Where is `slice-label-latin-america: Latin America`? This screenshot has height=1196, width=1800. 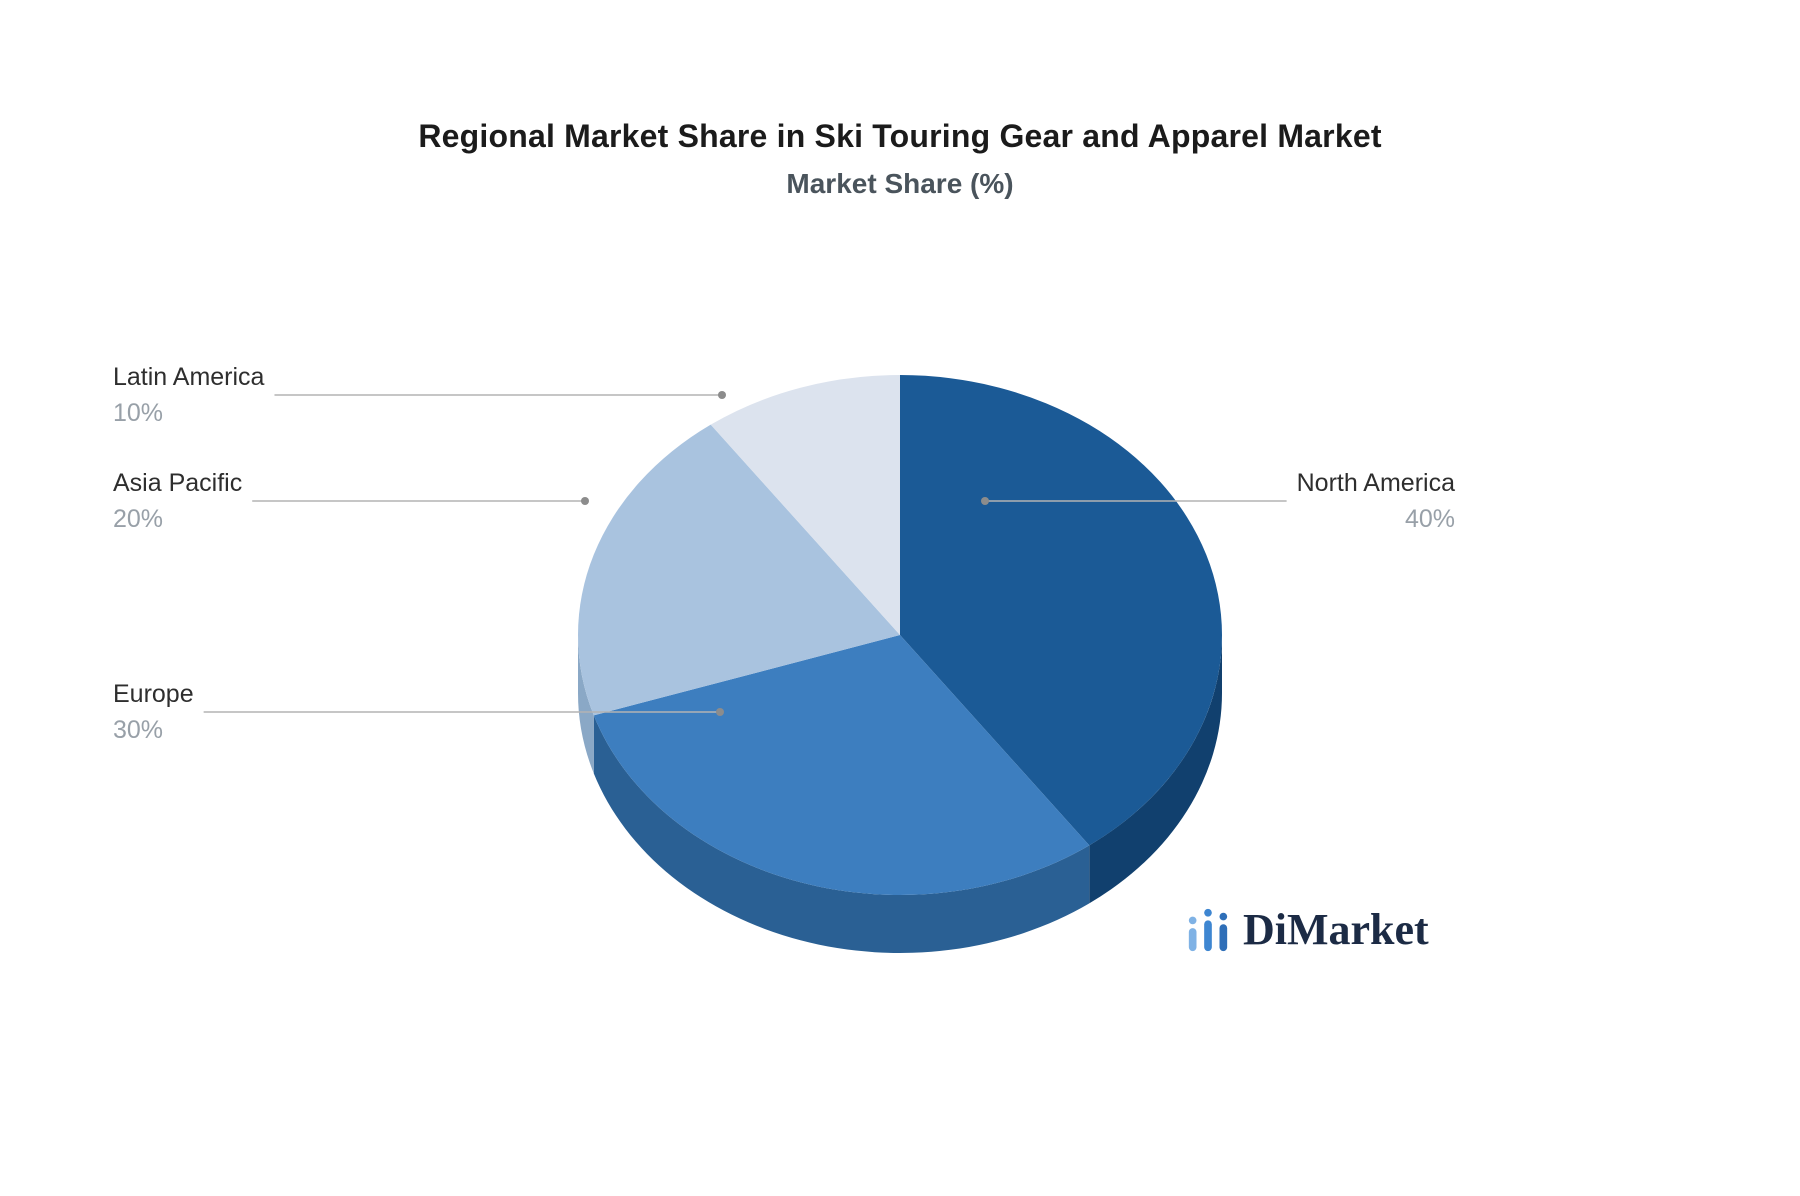 slice-label-latin-america: Latin America is located at coordinates (189, 377).